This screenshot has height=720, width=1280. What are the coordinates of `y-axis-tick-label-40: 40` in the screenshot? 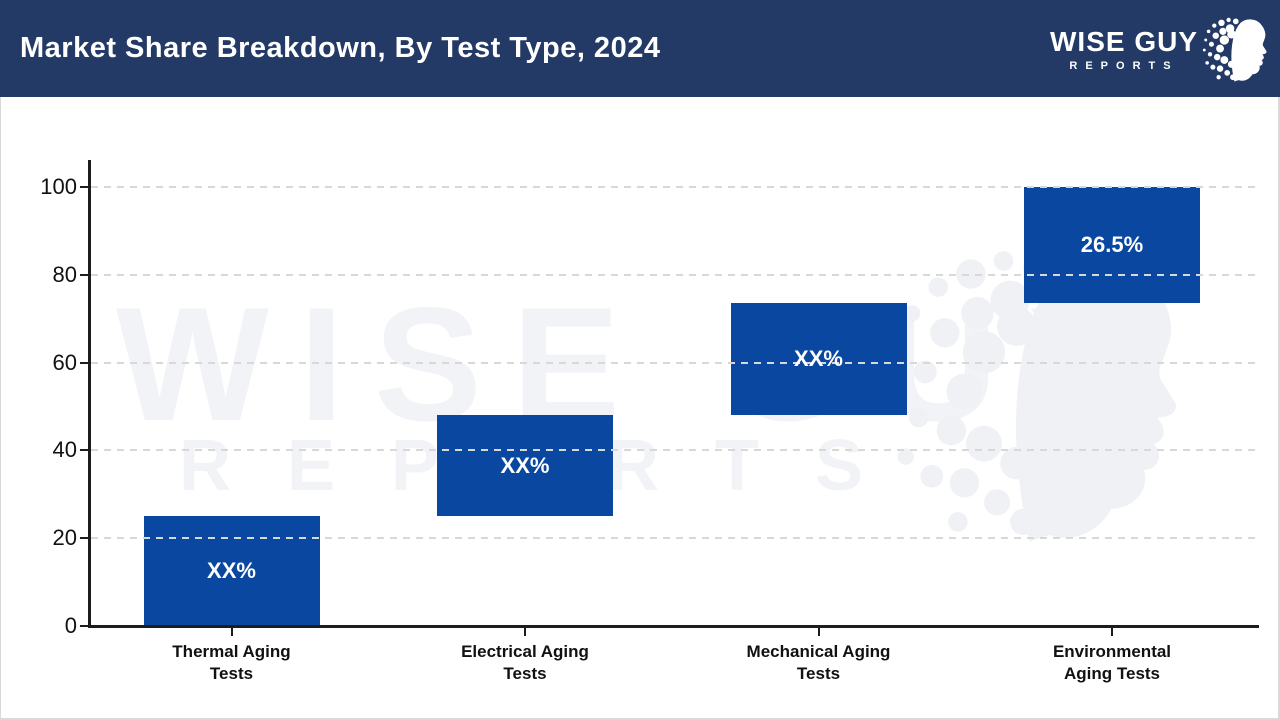 It's located at (64, 450).